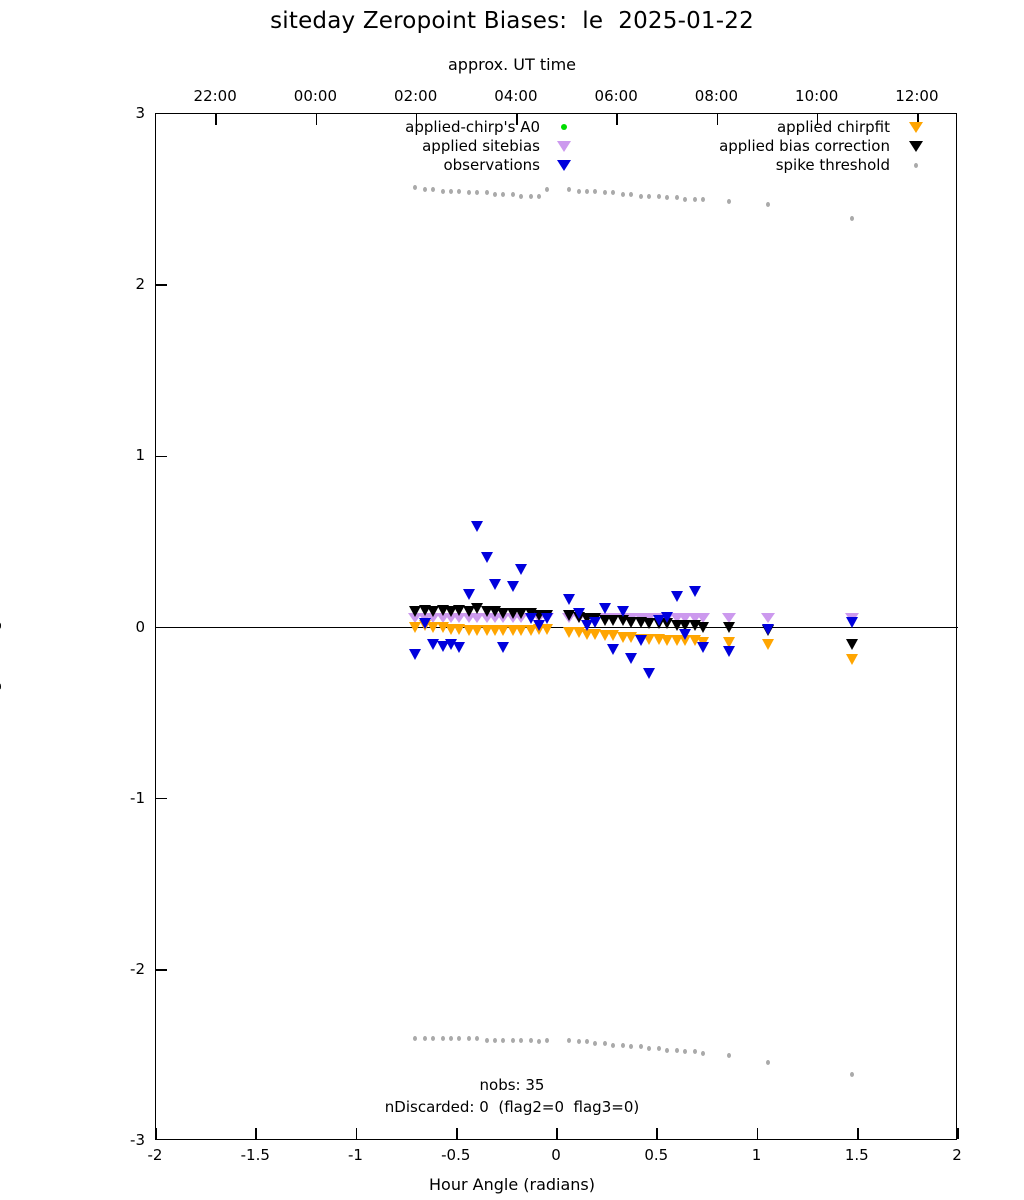 The width and height of the screenshot is (1024, 1200). What do you see at coordinates (481, 146) in the screenshot?
I see `legend-label: applied sitebias` at bounding box center [481, 146].